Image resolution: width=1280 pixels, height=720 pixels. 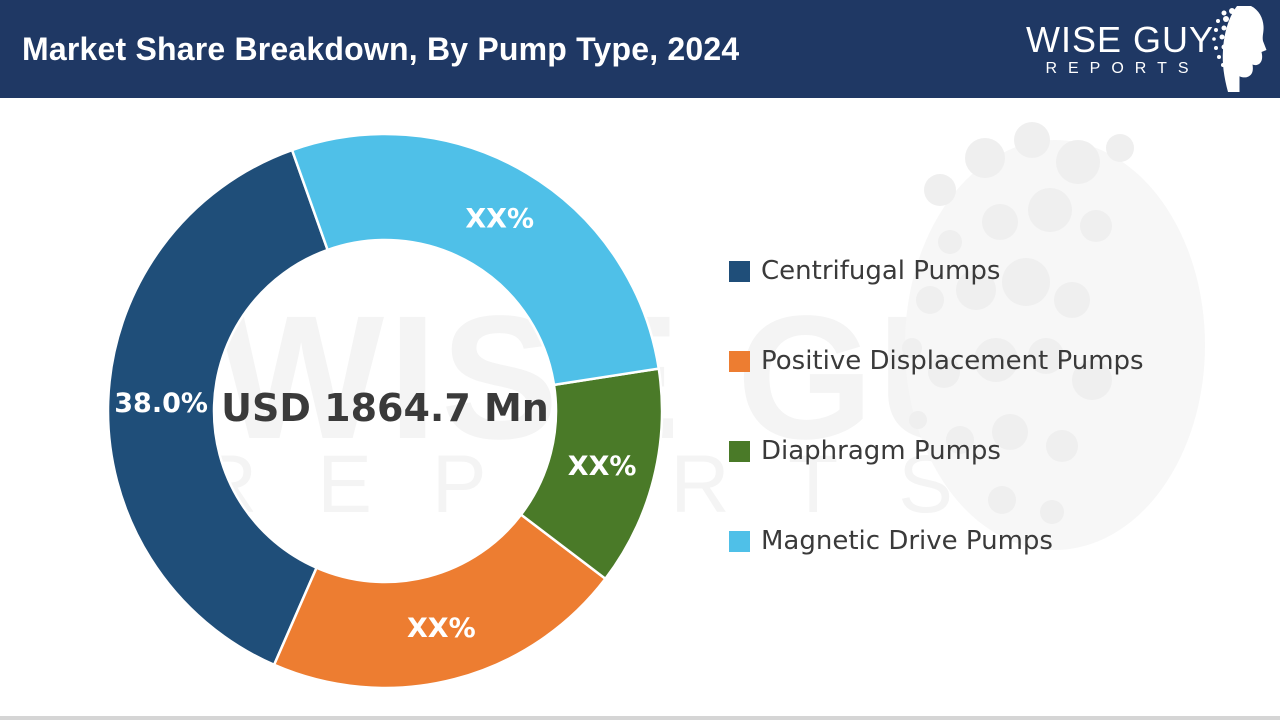 I want to click on logo-sub-name: REPORTS, so click(x=1122, y=68).